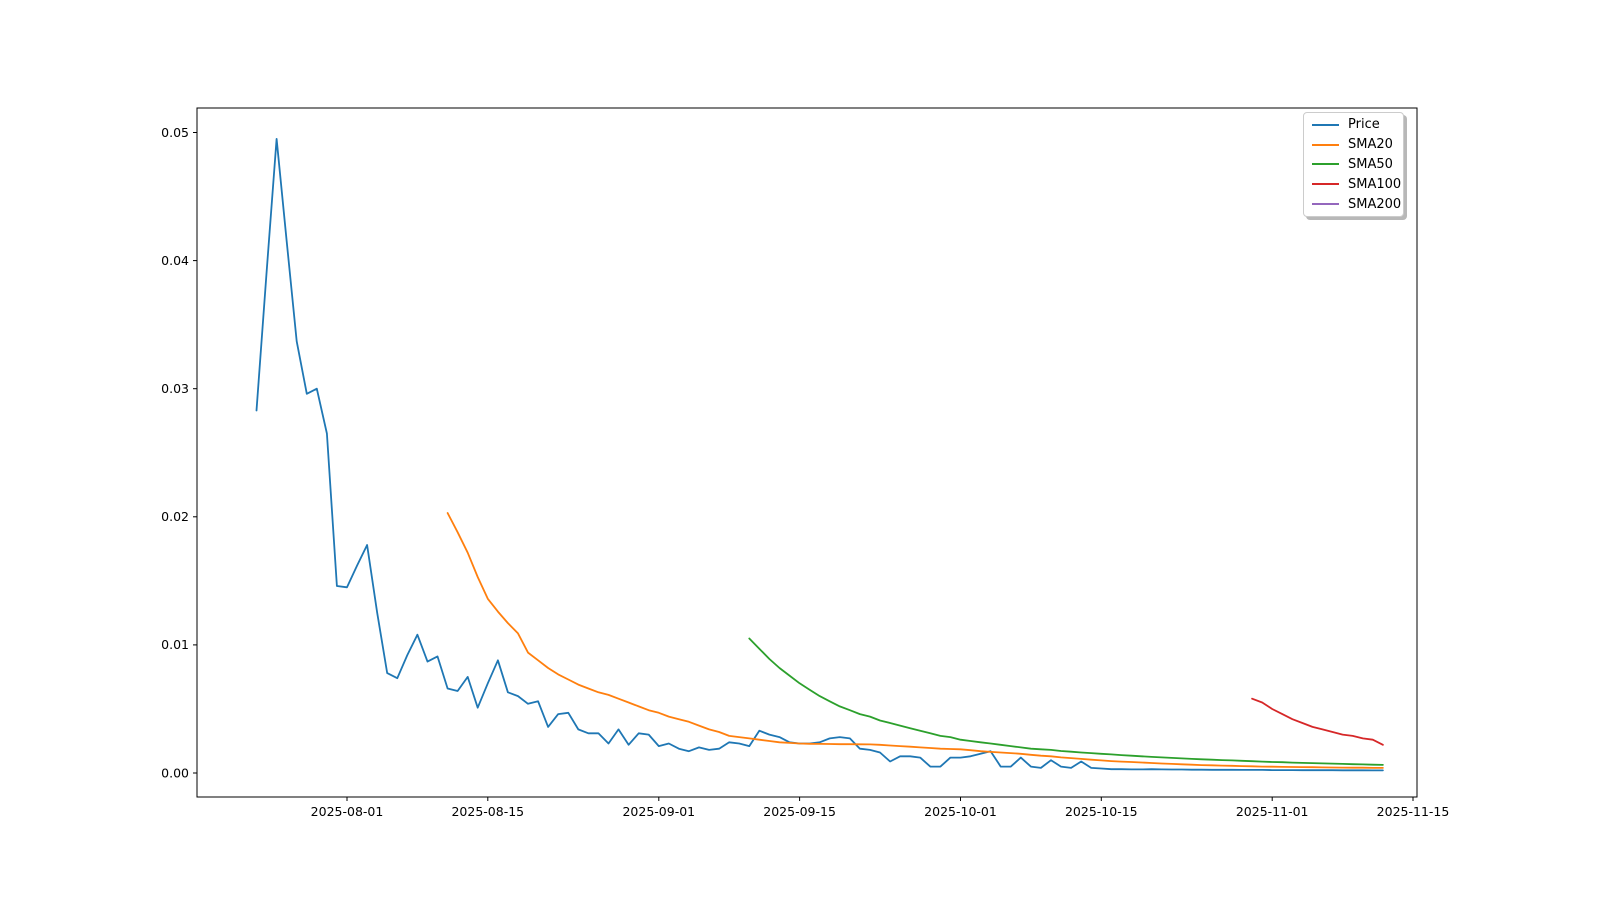  I want to click on y-tick-label: 0.01, so click(175, 644).